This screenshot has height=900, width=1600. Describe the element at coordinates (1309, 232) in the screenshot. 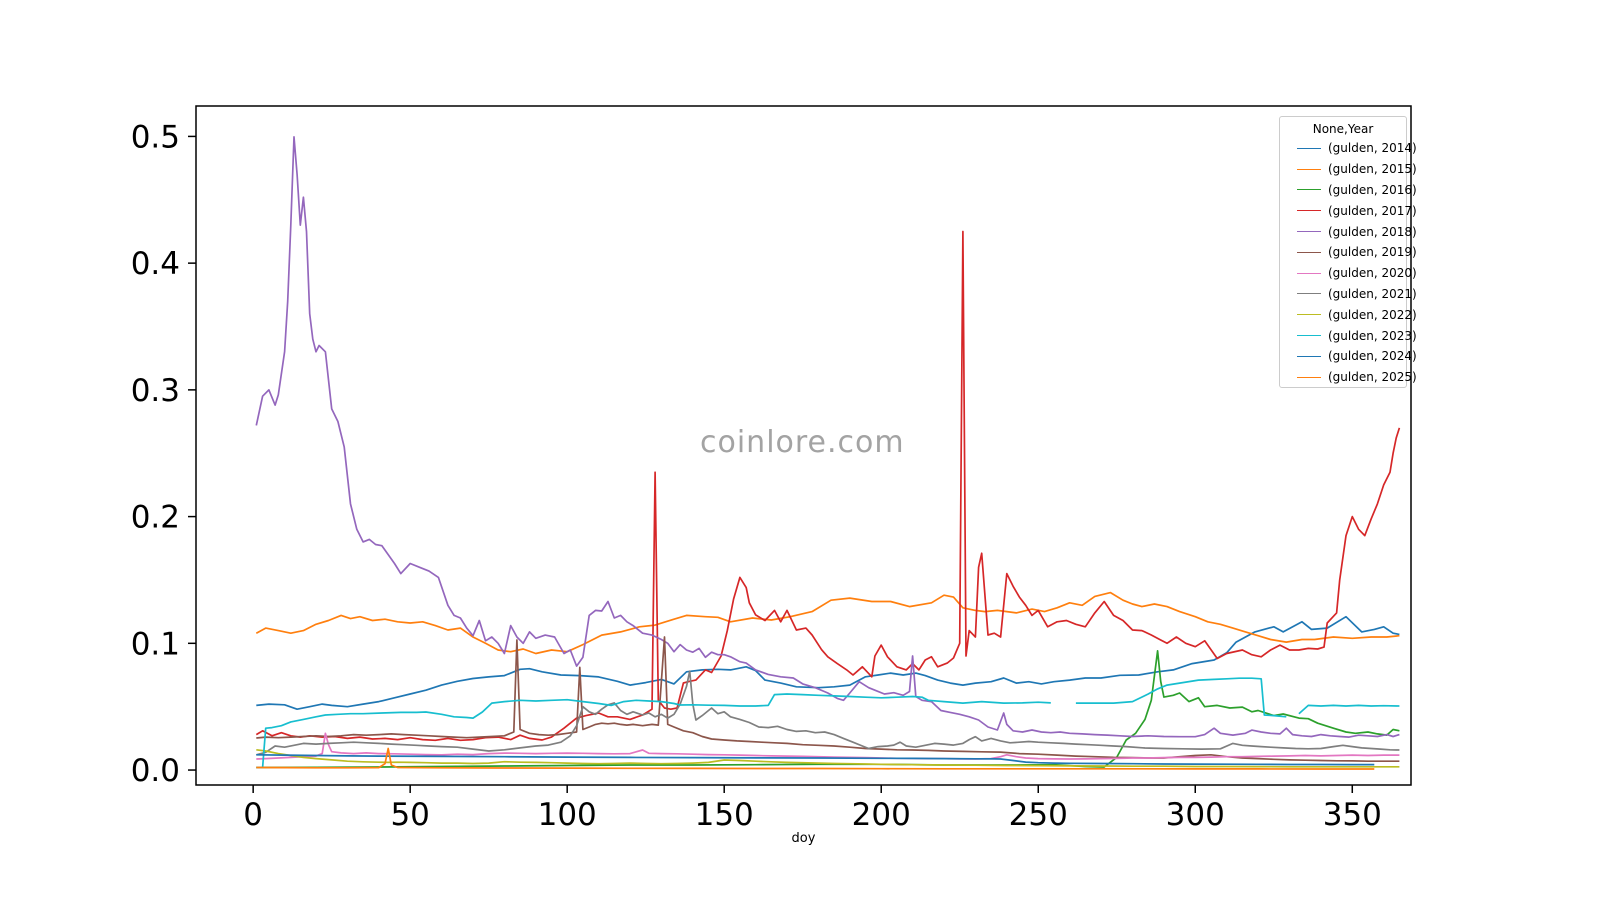

I see `legend-swatch-2018` at that location.